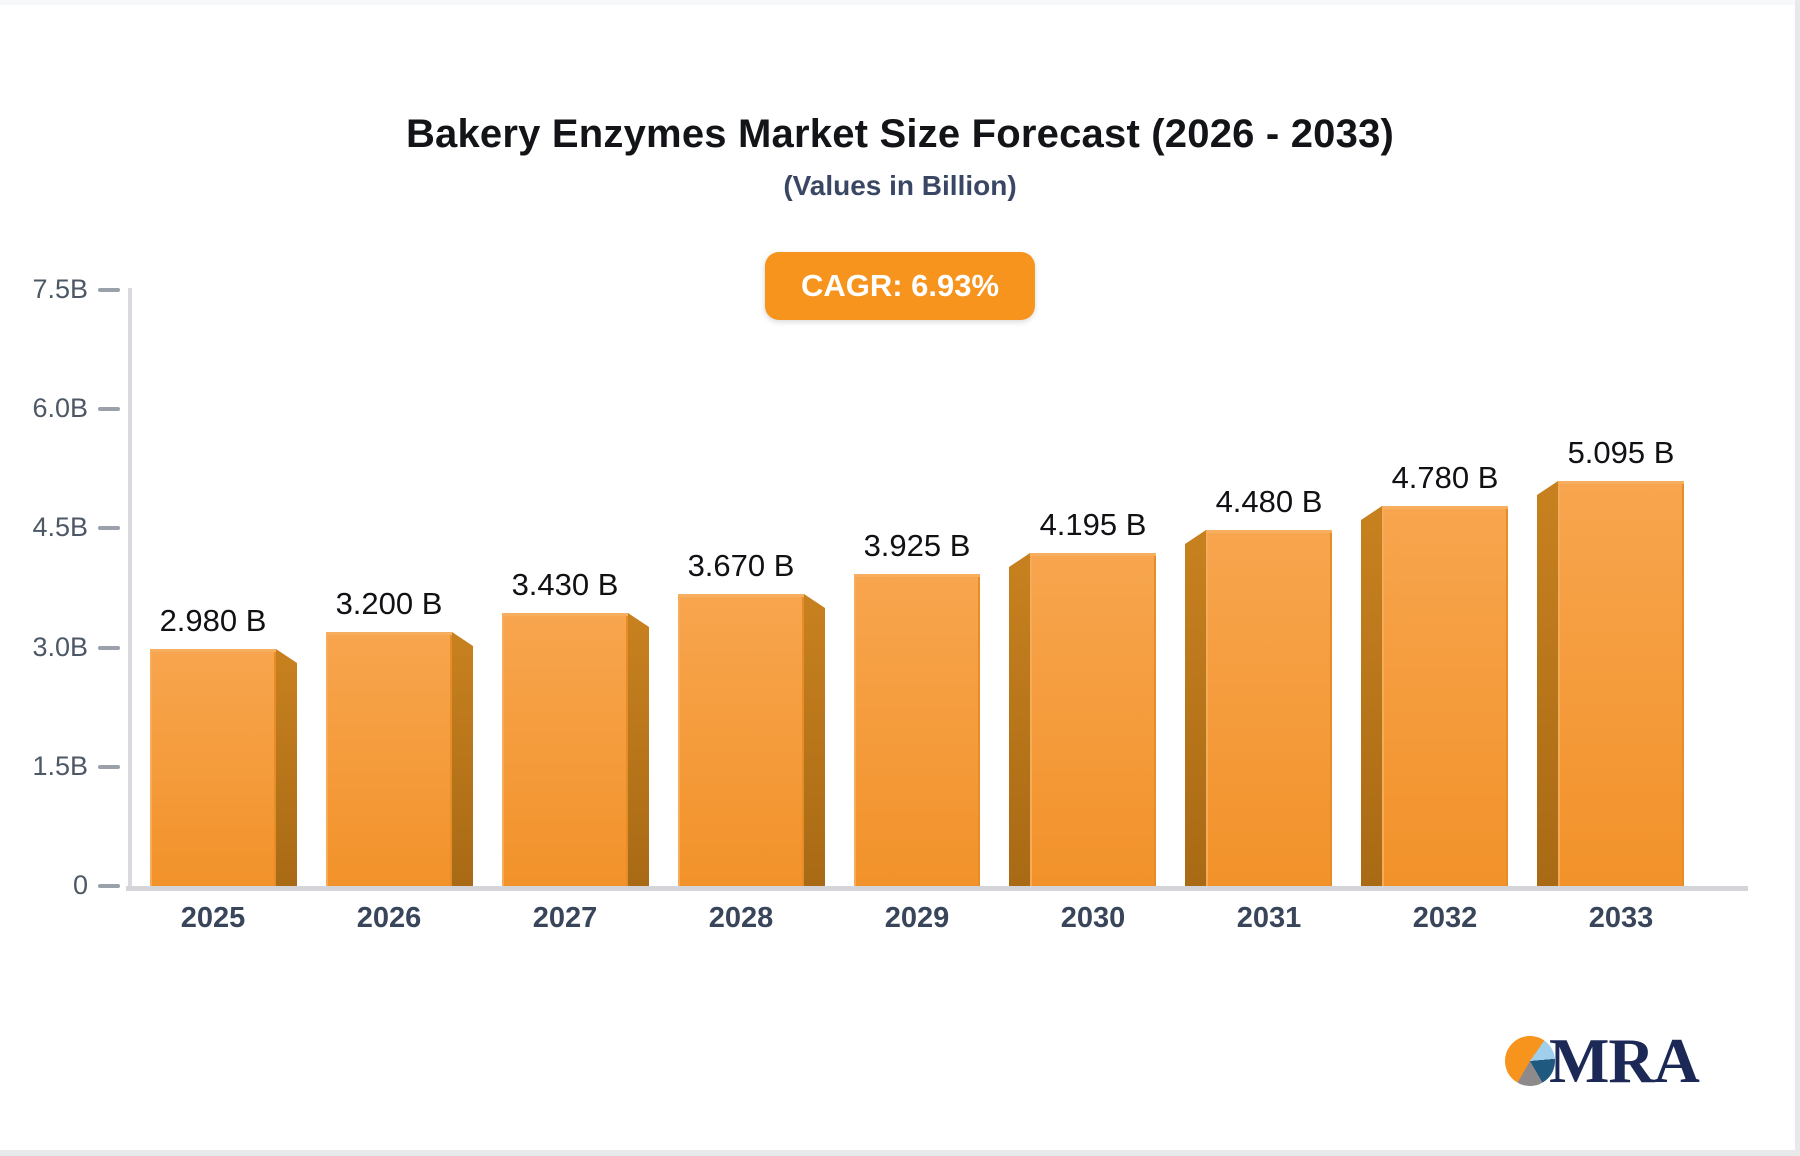 The width and height of the screenshot is (1800, 1156). Describe the element at coordinates (741, 565) in the screenshot. I see `bar-value-label: 3.670 B` at that location.